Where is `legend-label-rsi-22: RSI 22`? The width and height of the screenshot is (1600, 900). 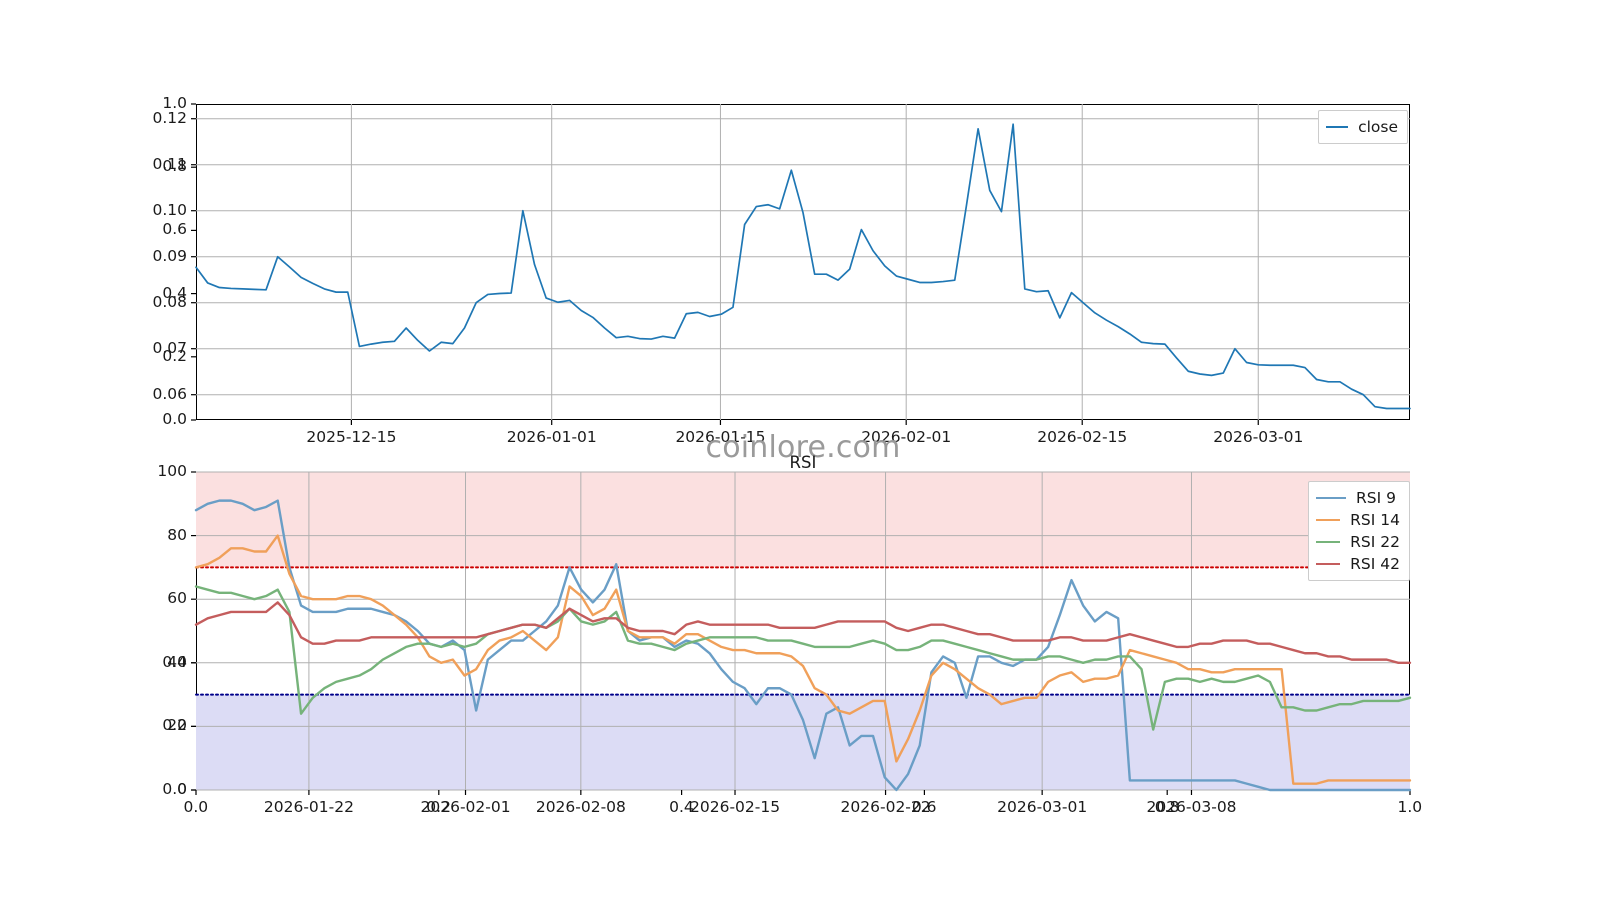 legend-label-rsi-22: RSI 22 is located at coordinates (1375, 542).